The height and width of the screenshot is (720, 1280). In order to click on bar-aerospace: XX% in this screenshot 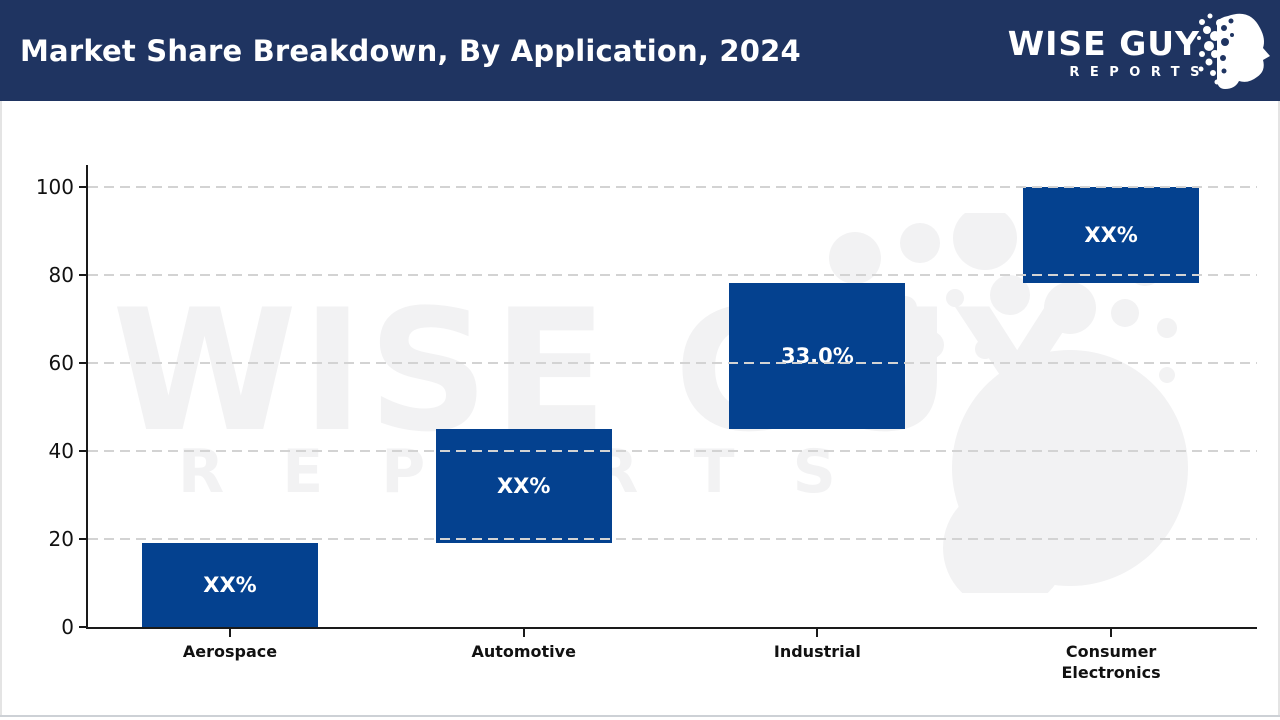, I will do `click(230, 585)`.